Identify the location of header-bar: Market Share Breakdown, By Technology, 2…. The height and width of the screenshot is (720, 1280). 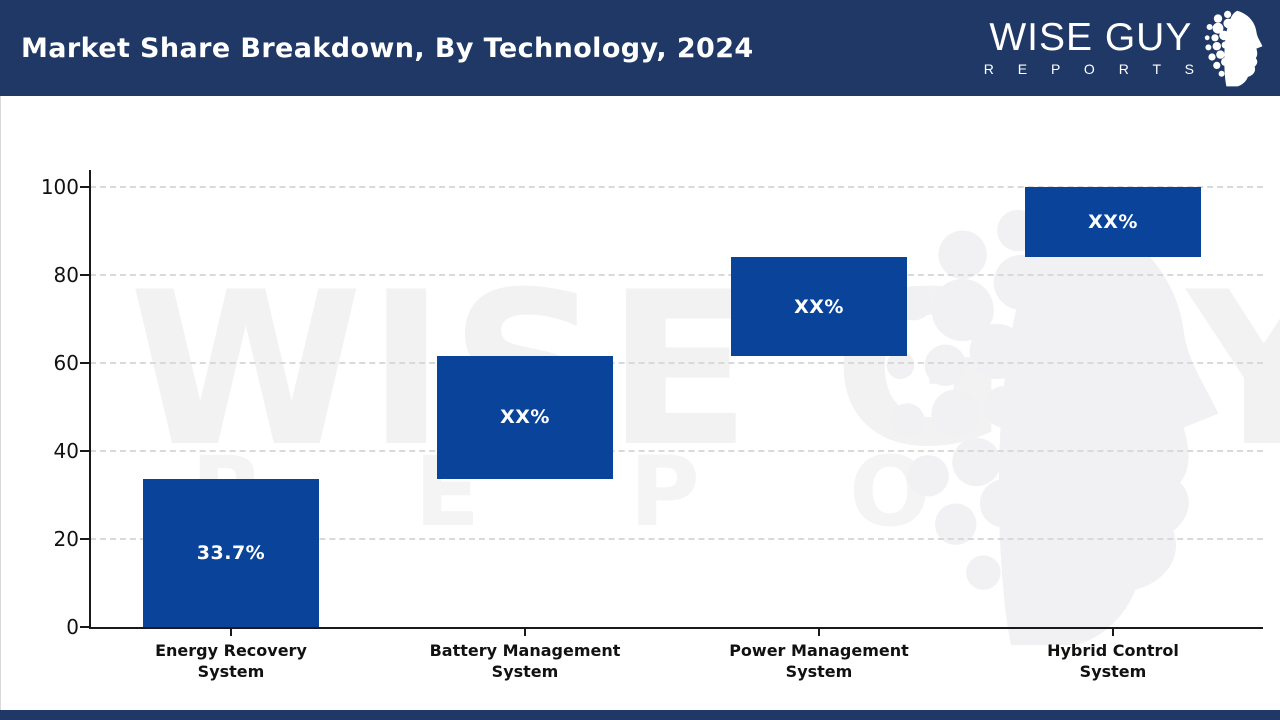
(640, 48).